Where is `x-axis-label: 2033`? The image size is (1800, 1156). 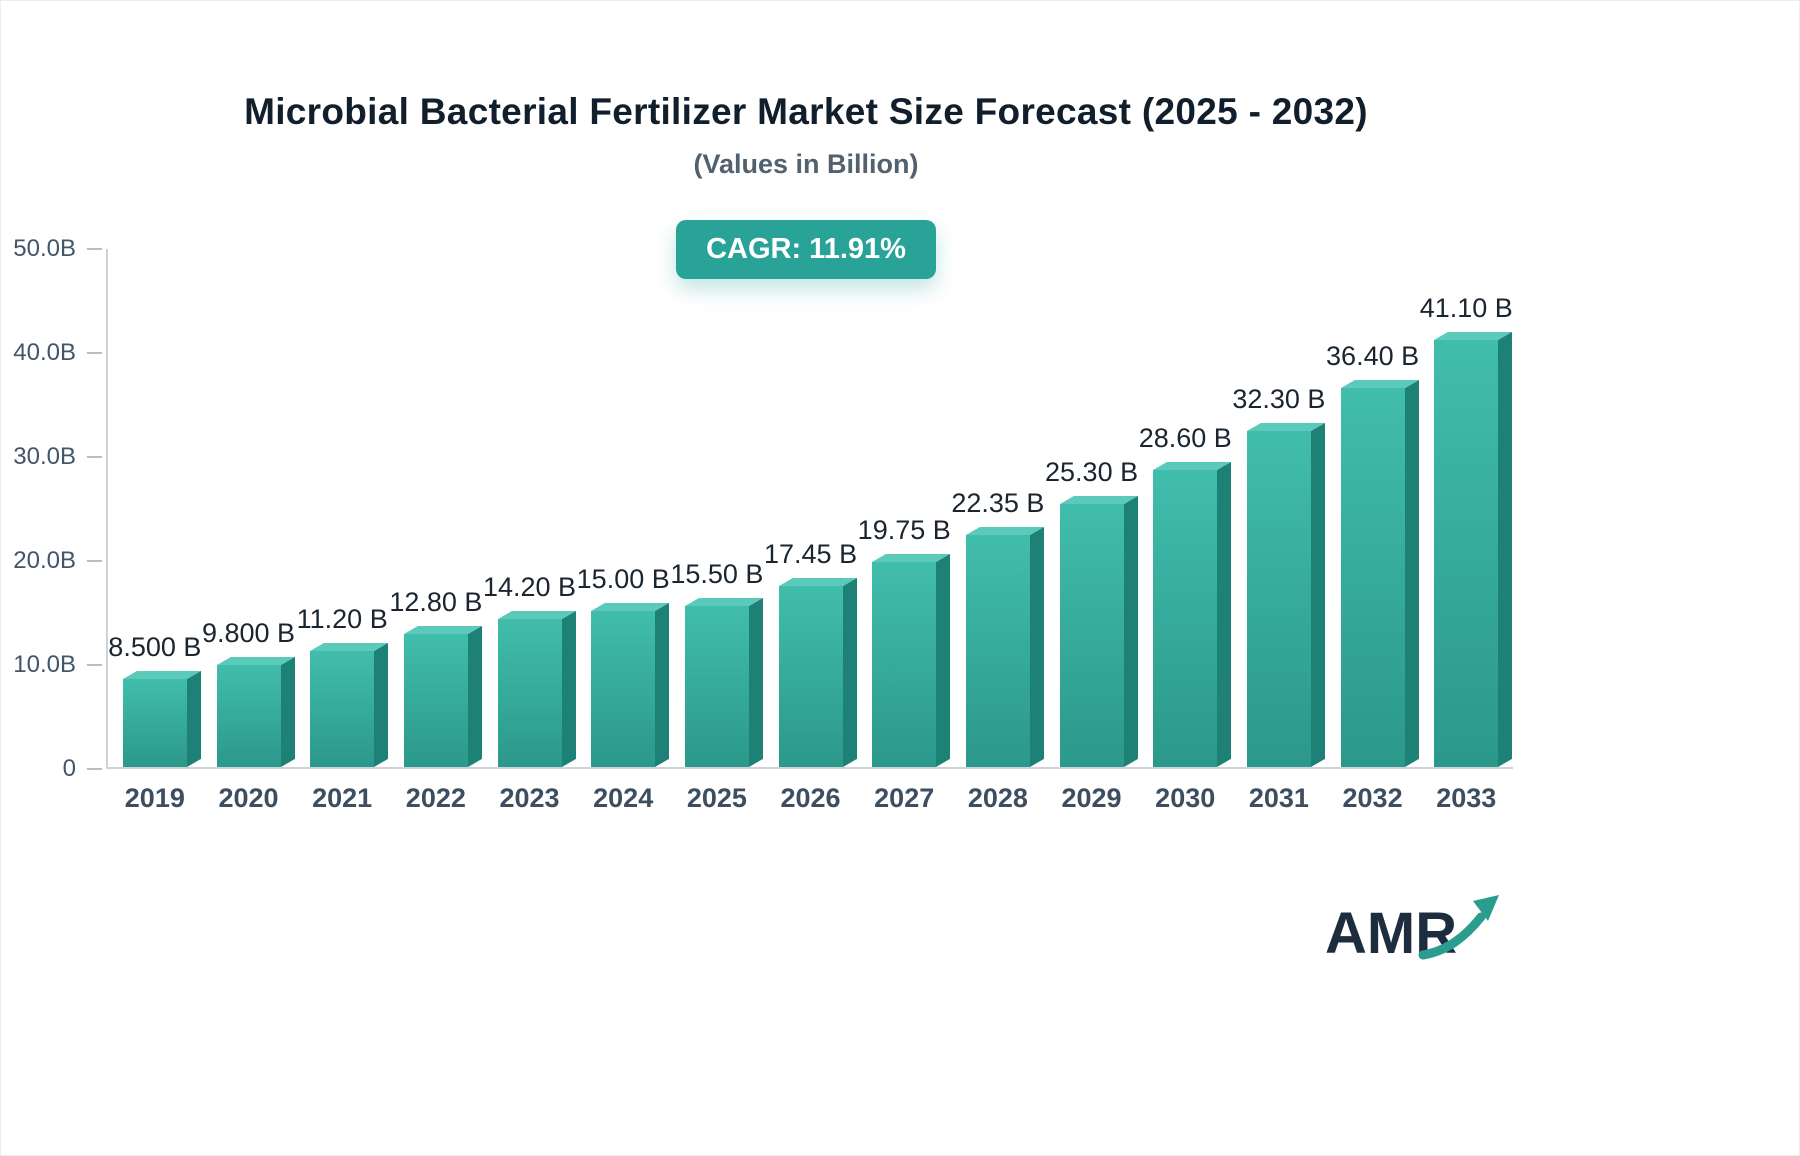
x-axis-label: 2033 is located at coordinates (1466, 798).